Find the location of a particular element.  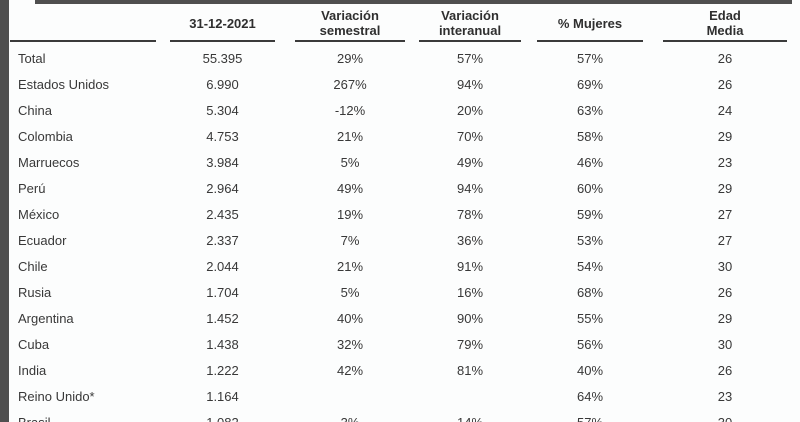

row-label: Marruecos is located at coordinates (49, 162).